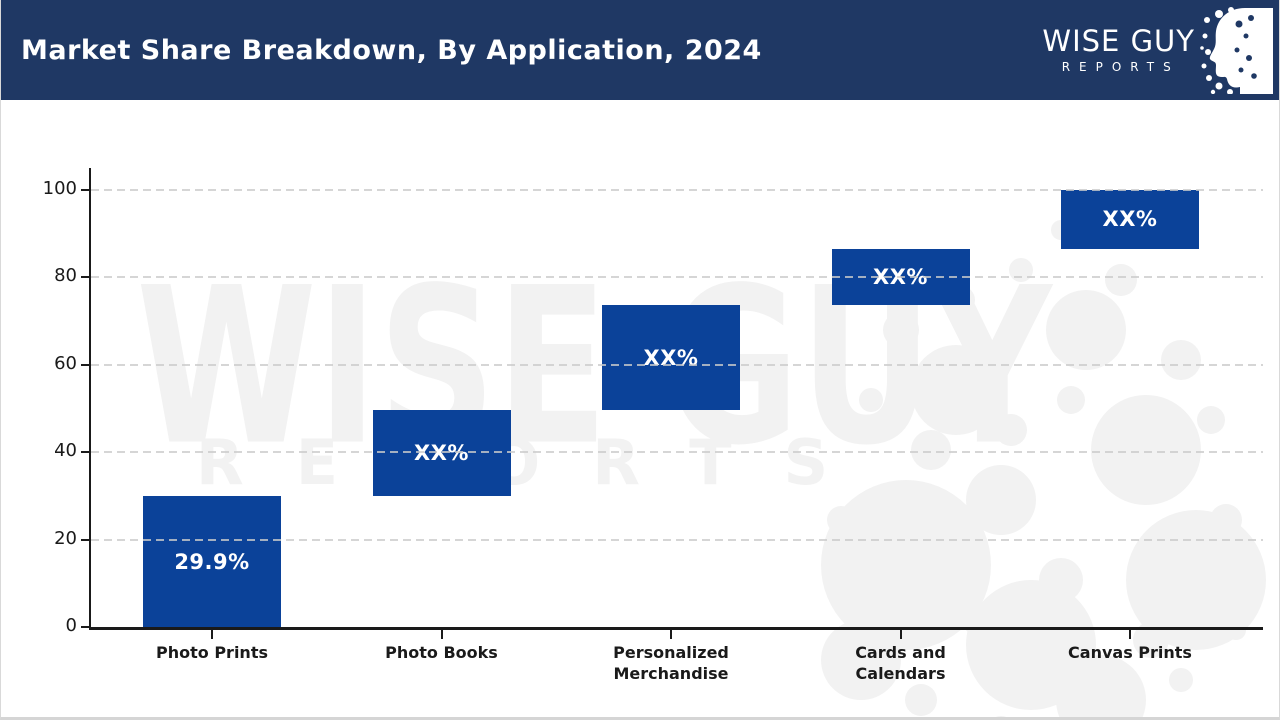  I want to click on wiseguy-logo: WISE GUY REPORTS, so click(1160, 50).